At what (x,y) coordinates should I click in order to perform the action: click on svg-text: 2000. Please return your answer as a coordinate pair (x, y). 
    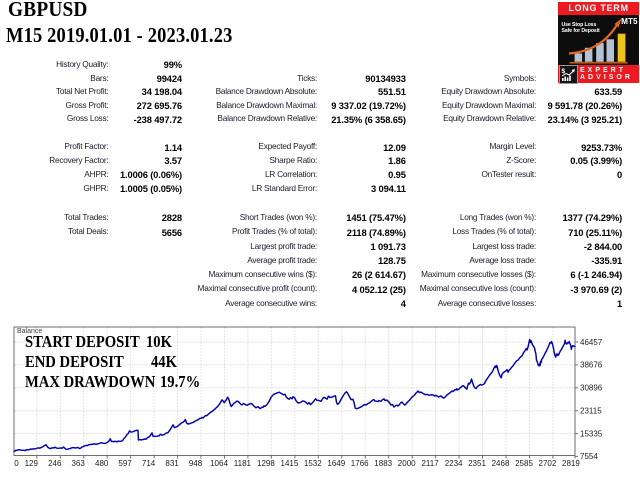
    Looking at the image, I should click on (407, 463).